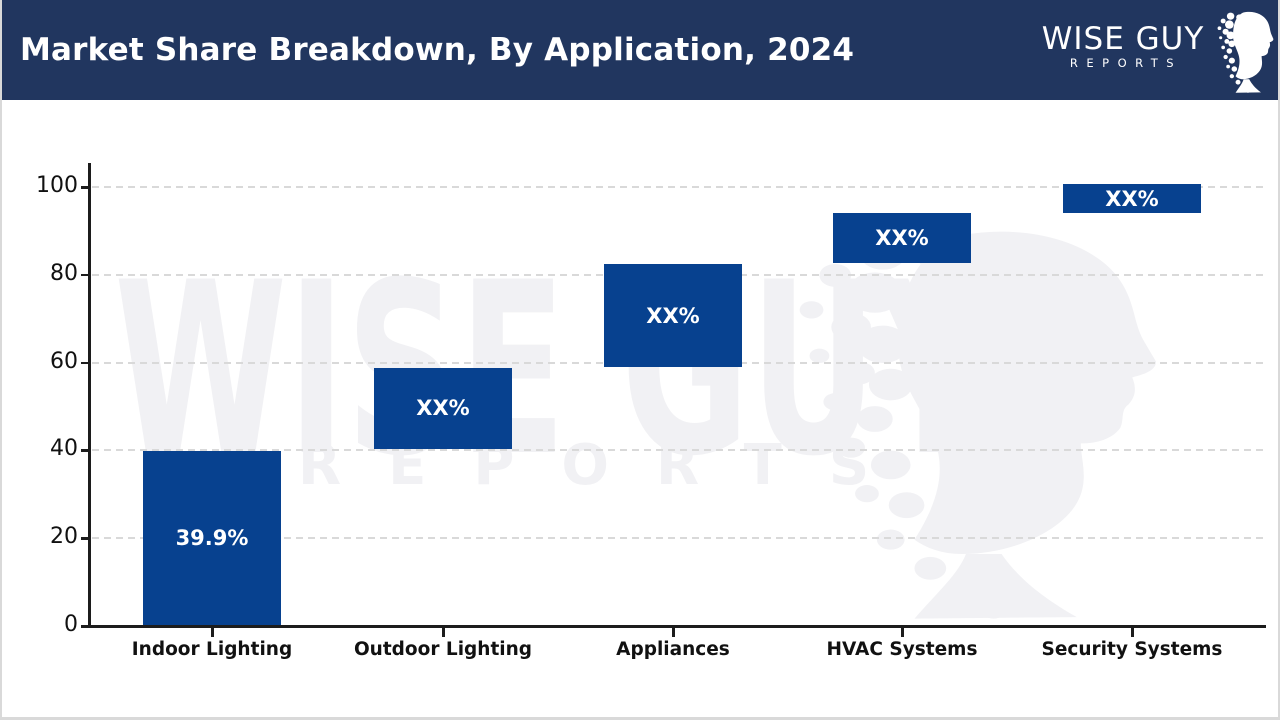  I want to click on y-tick-label-40: 40, so click(64, 449).